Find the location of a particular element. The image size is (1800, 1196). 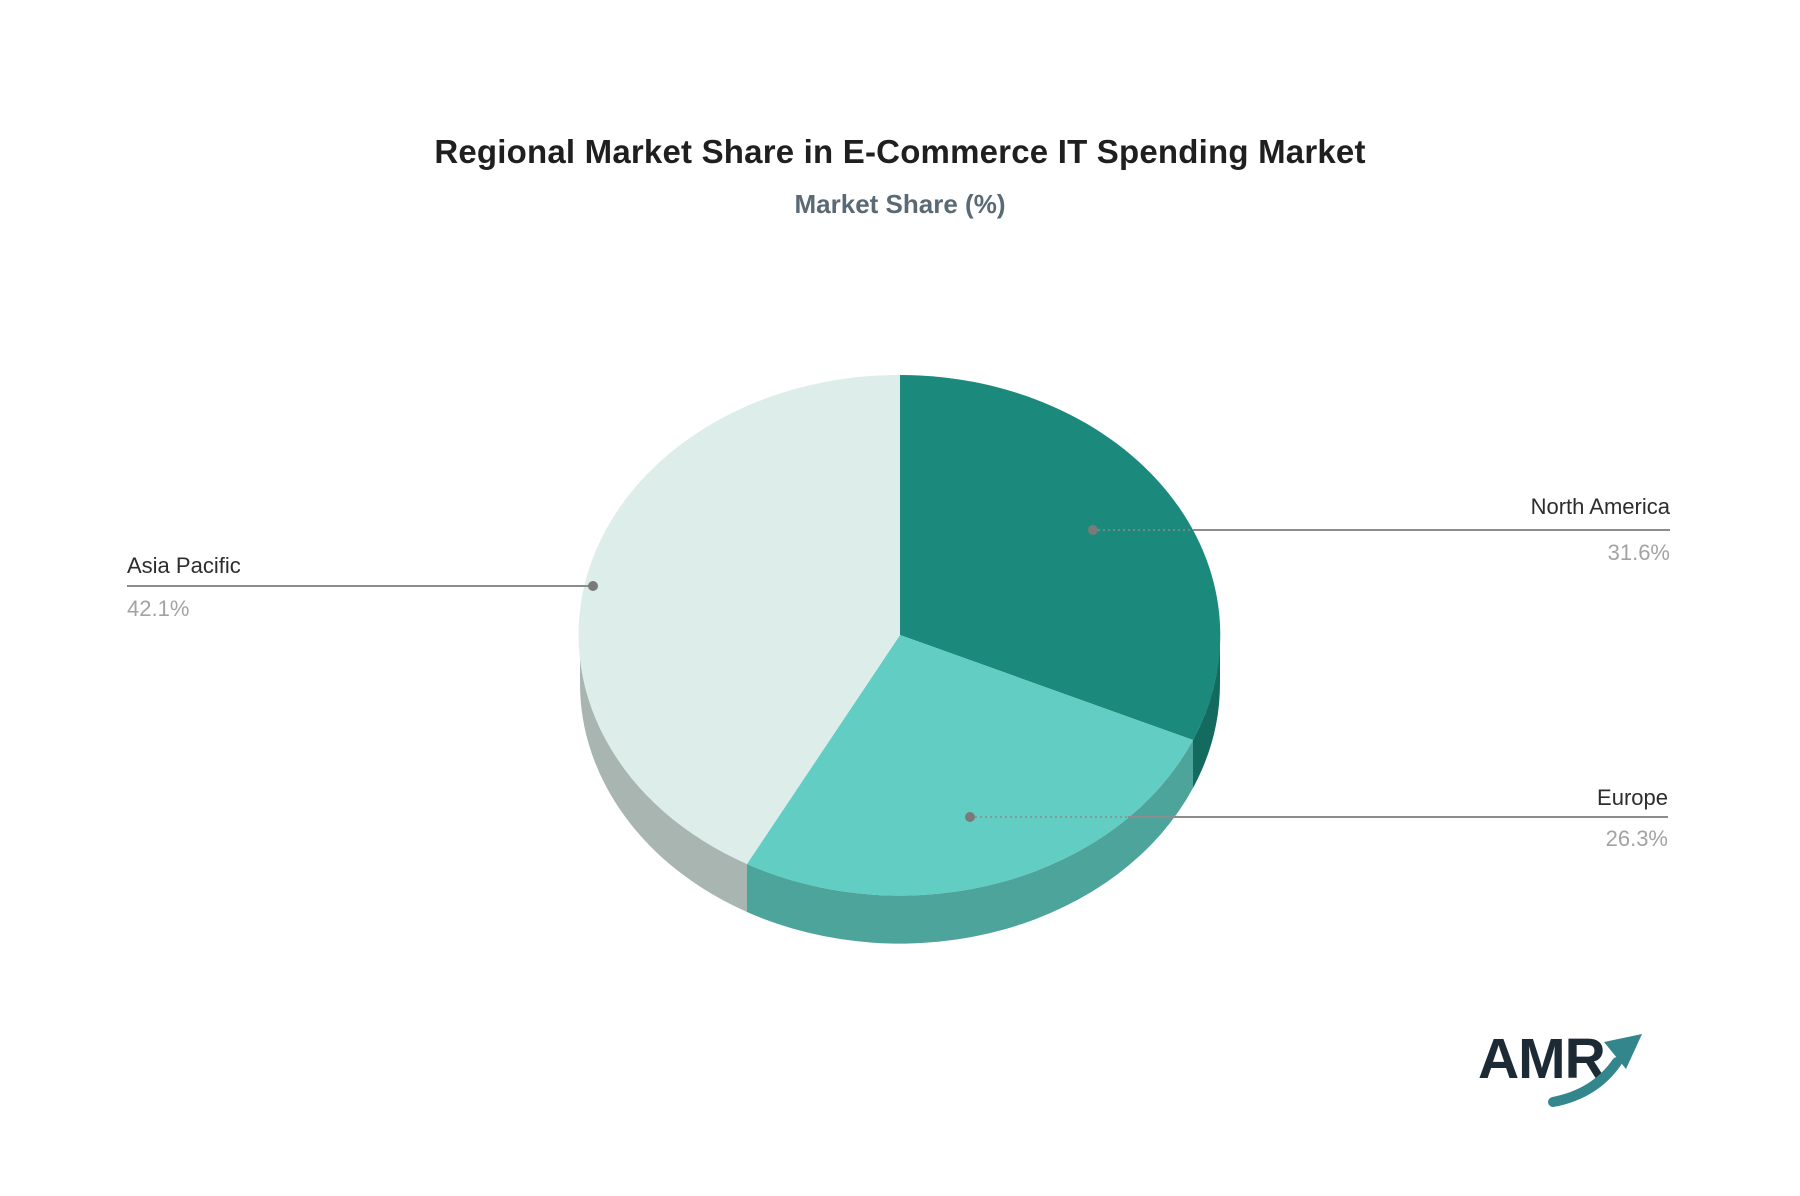

leader-dot-europe is located at coordinates (970, 817).